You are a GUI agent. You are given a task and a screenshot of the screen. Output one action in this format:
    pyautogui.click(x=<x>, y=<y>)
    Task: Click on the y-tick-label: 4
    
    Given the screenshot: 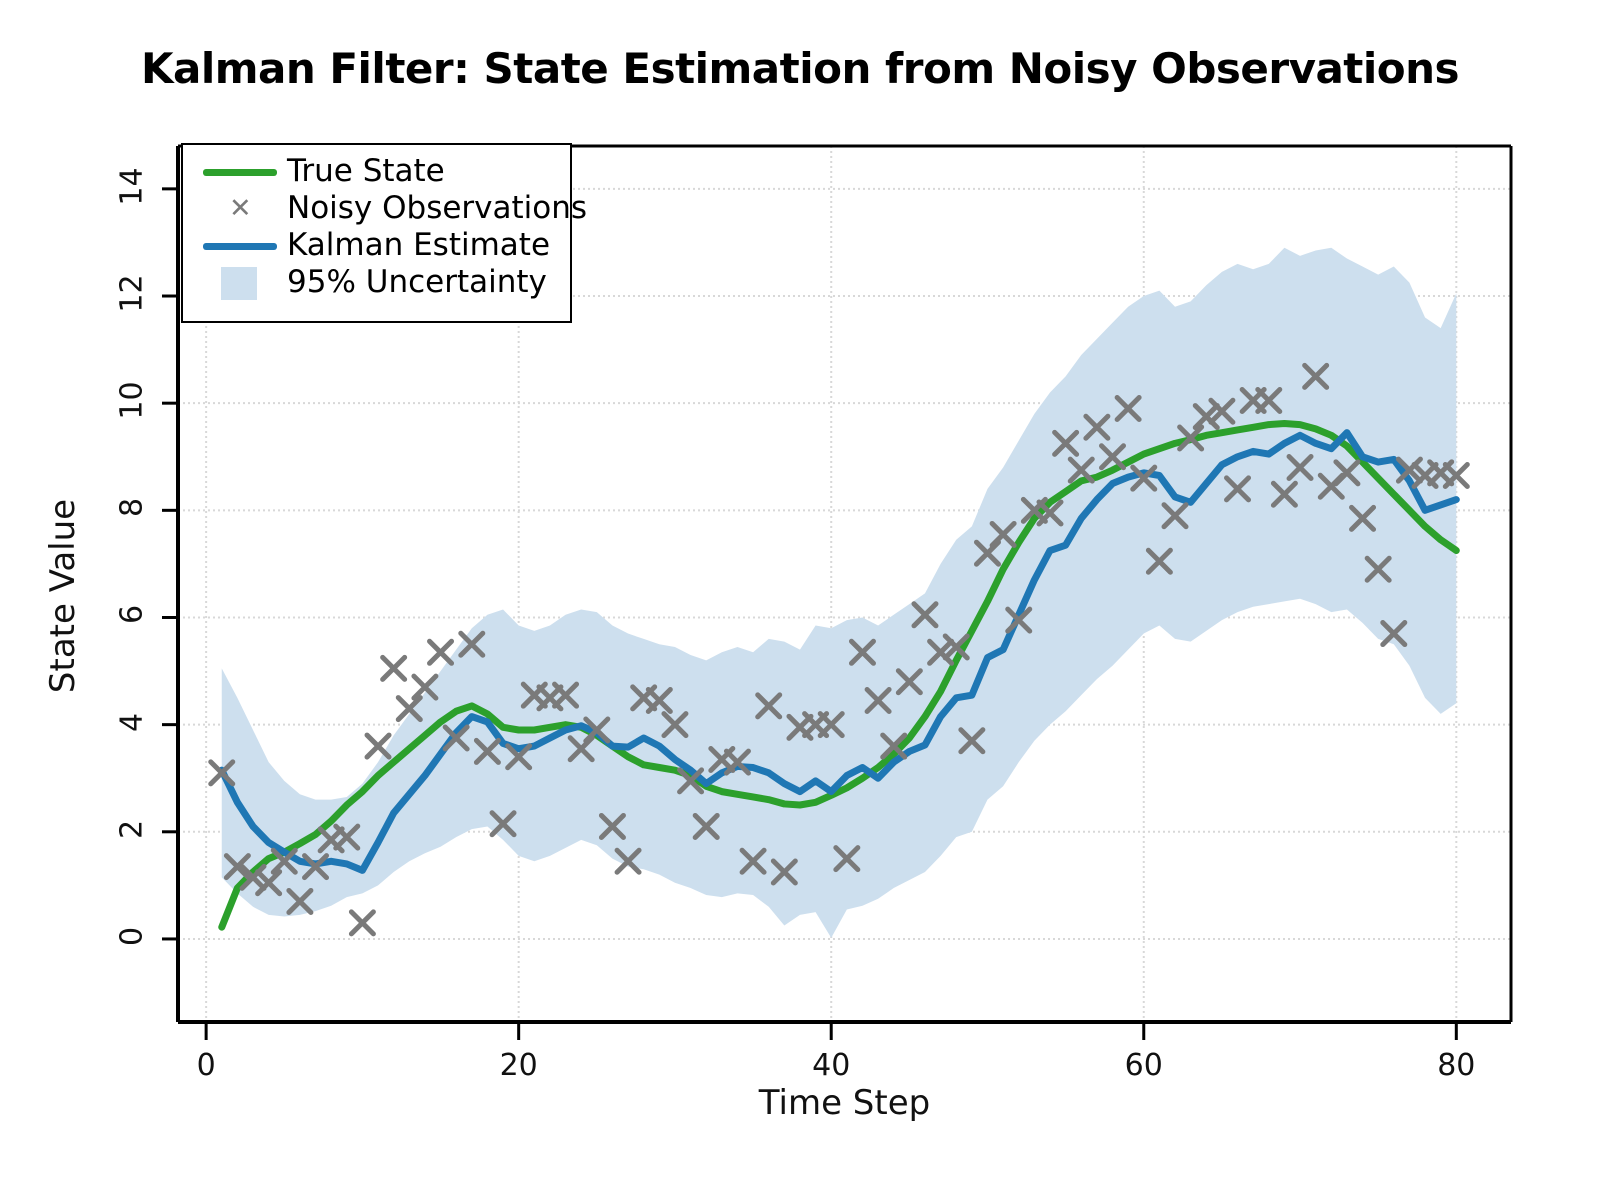 What is the action you would take?
    pyautogui.click(x=132, y=722)
    